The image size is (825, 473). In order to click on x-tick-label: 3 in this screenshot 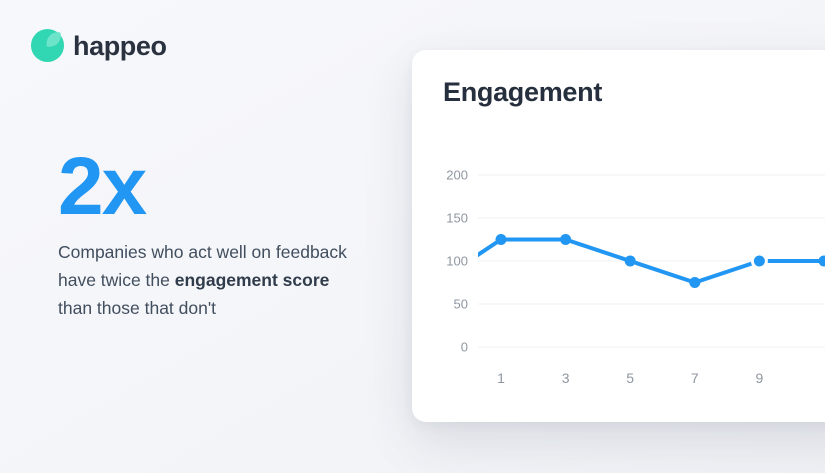, I will do `click(566, 378)`.